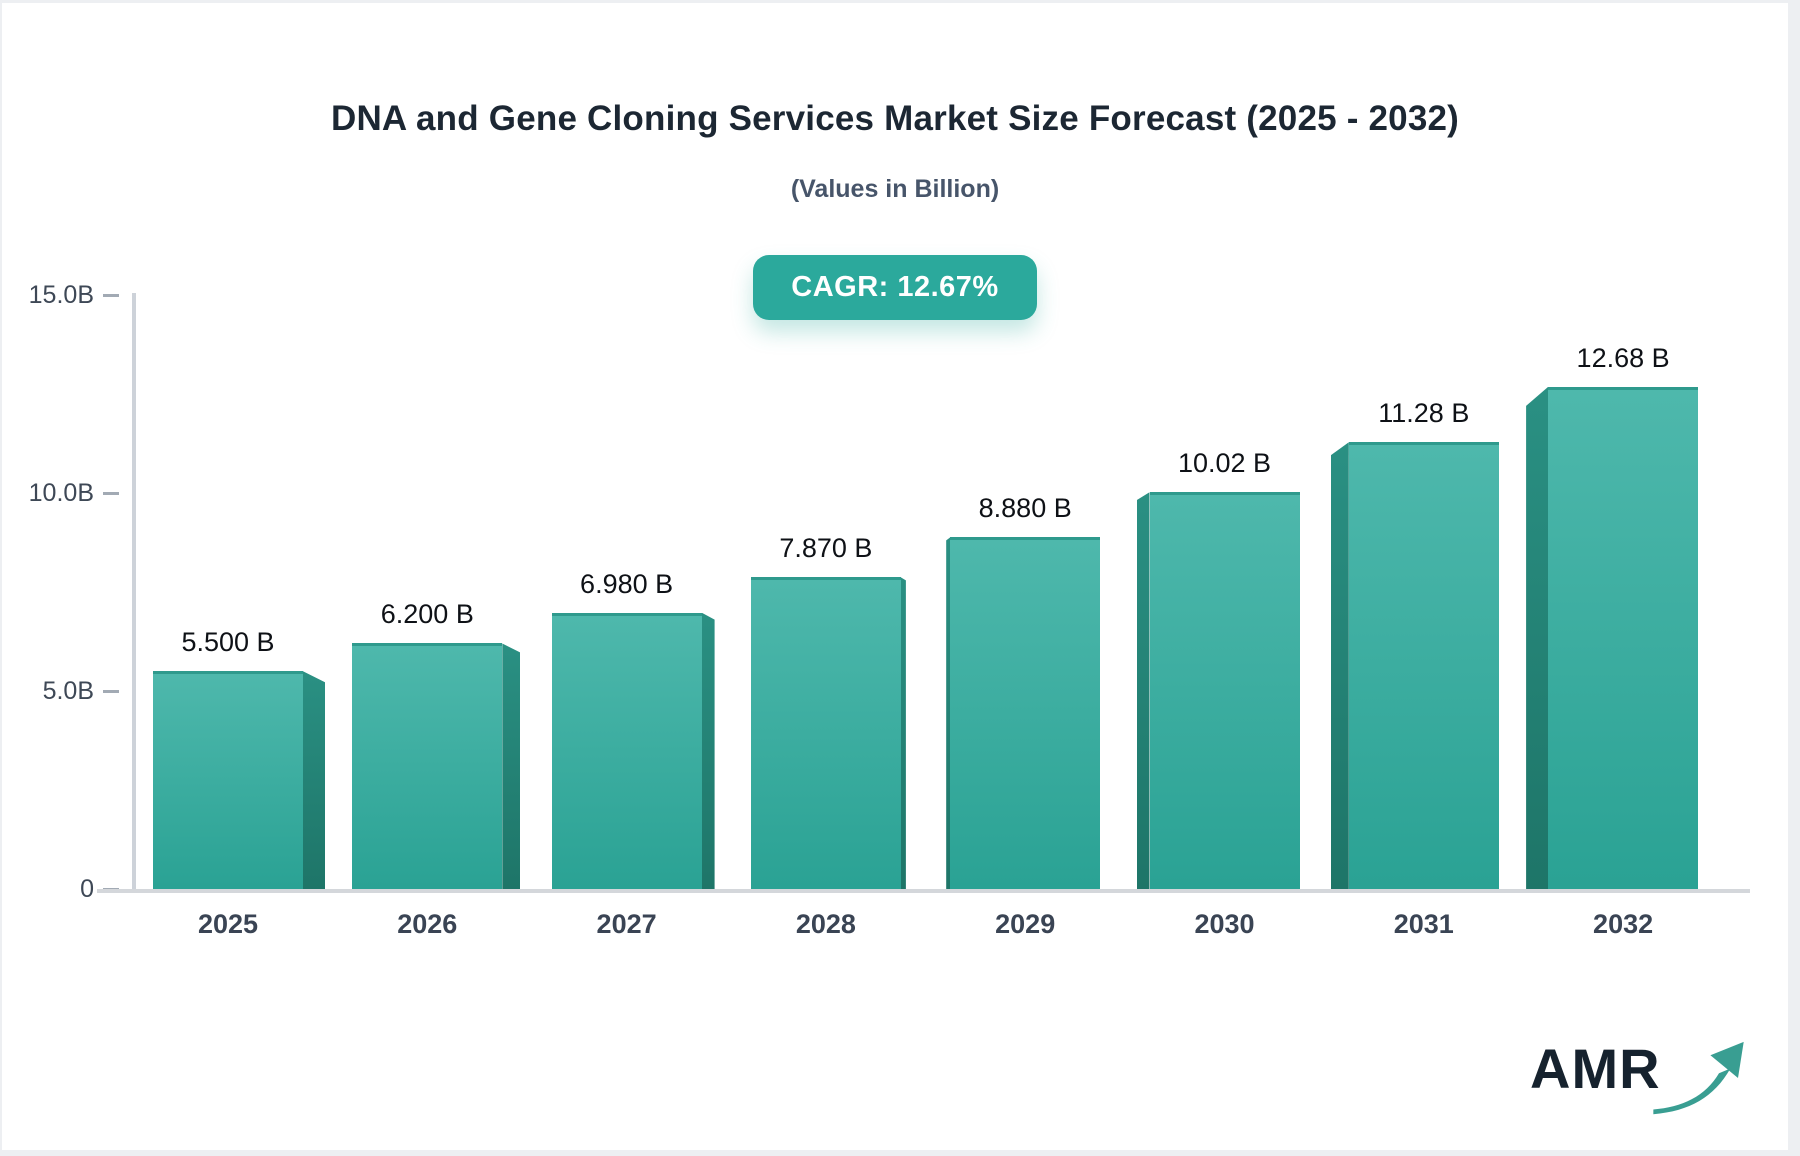  I want to click on growth-arrow-icon, so click(1698, 1078).